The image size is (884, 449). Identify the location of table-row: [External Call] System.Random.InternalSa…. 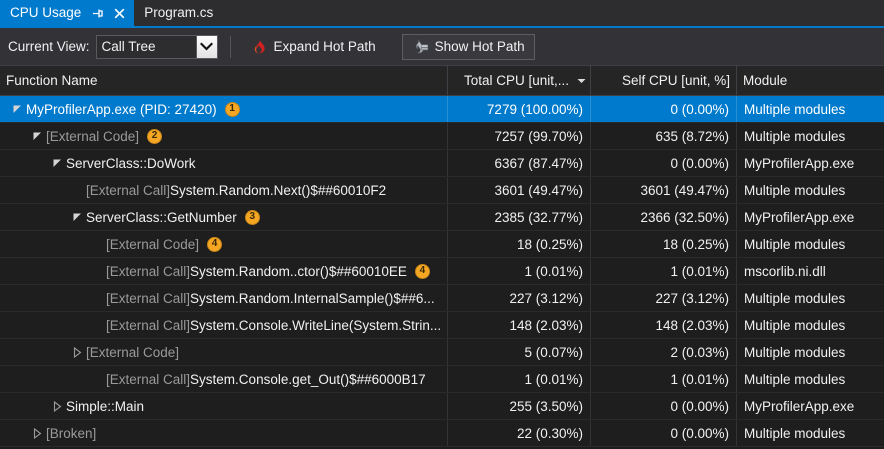
(442, 298).